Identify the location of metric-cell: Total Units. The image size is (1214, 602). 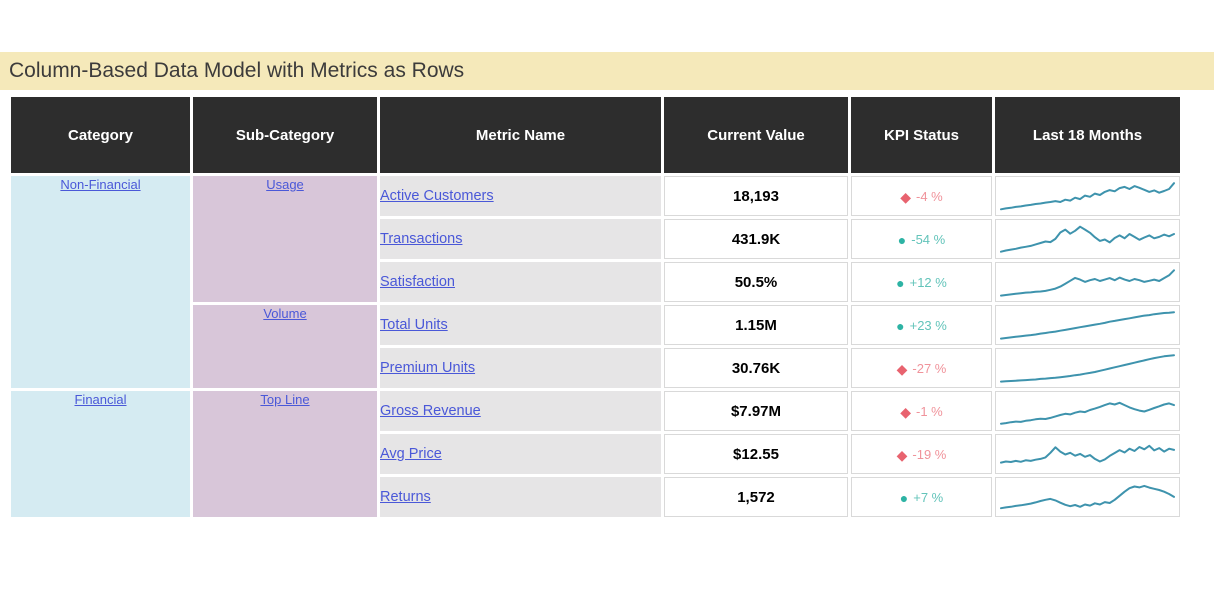
(520, 325).